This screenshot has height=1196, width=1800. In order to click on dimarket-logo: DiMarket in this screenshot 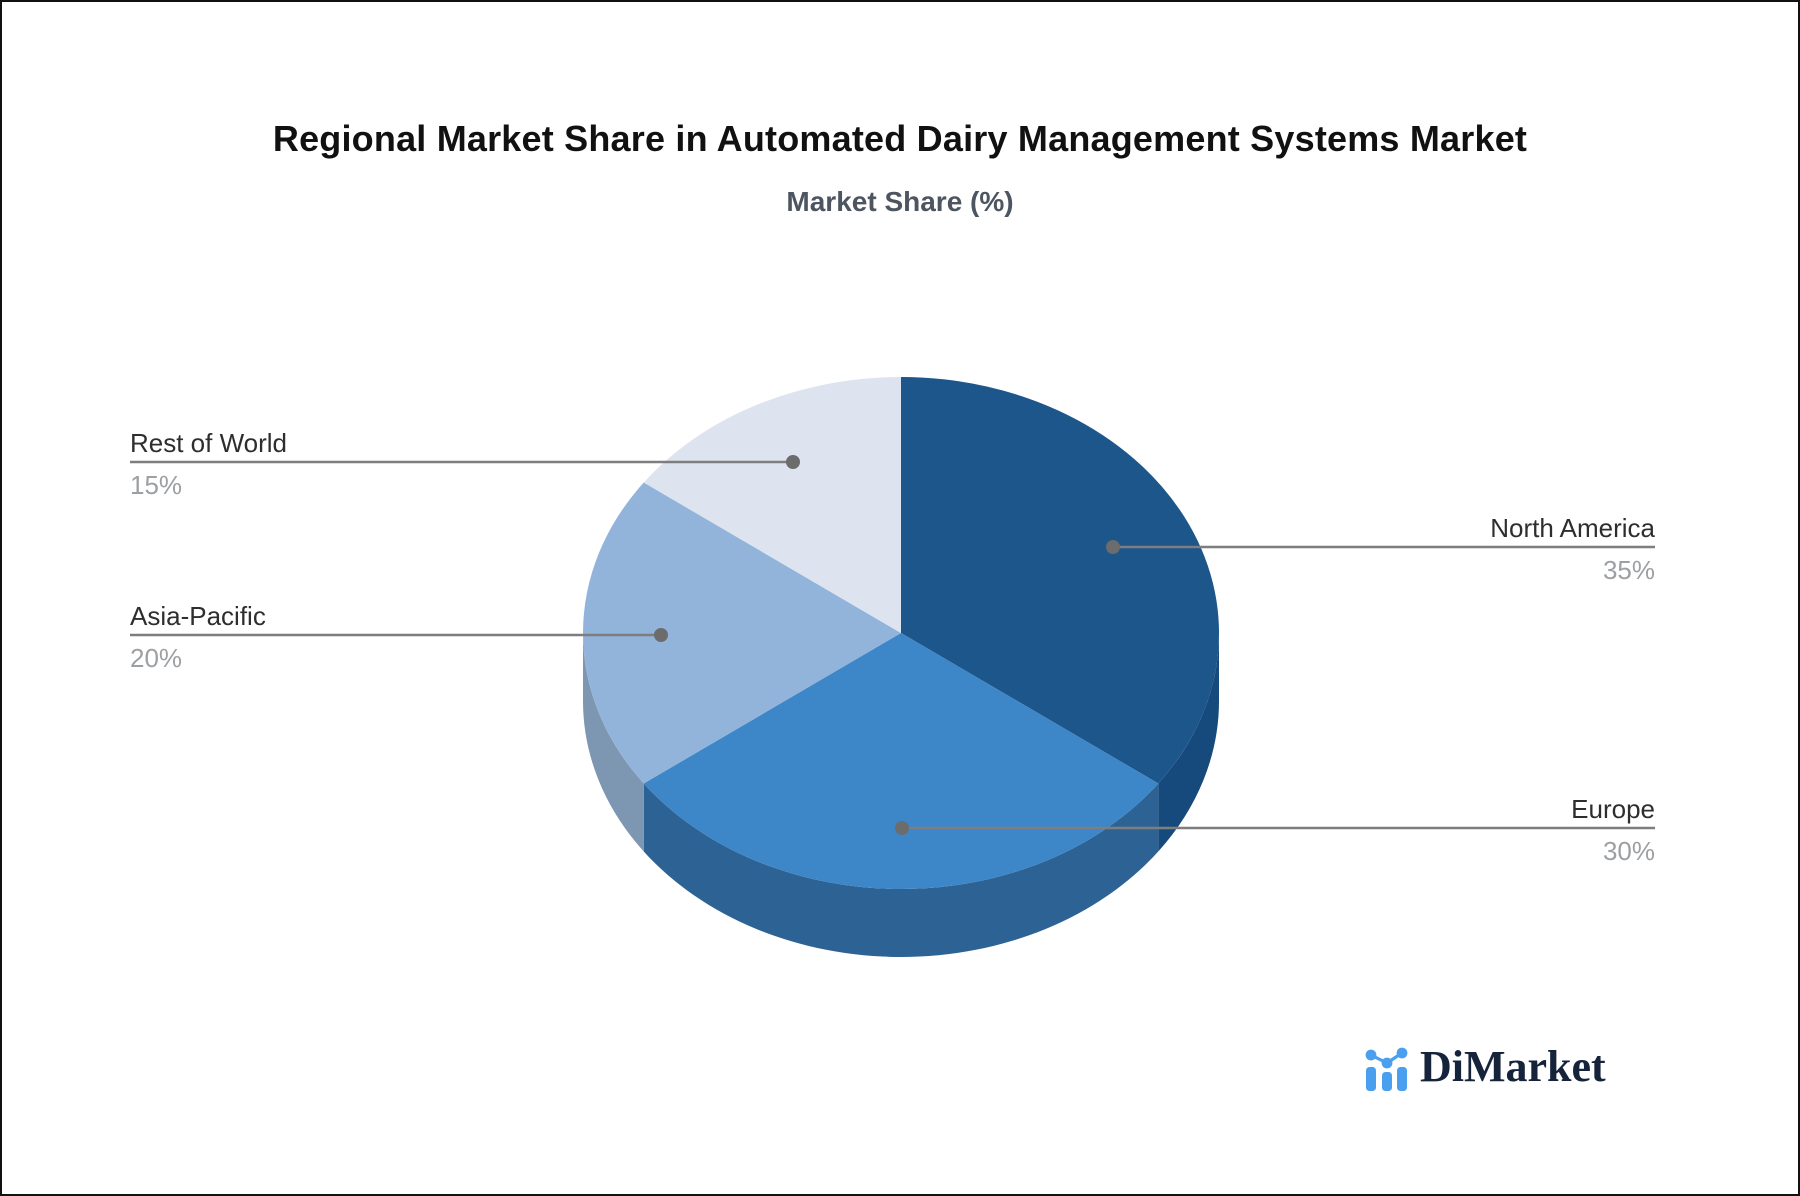, I will do `click(1484, 1067)`.